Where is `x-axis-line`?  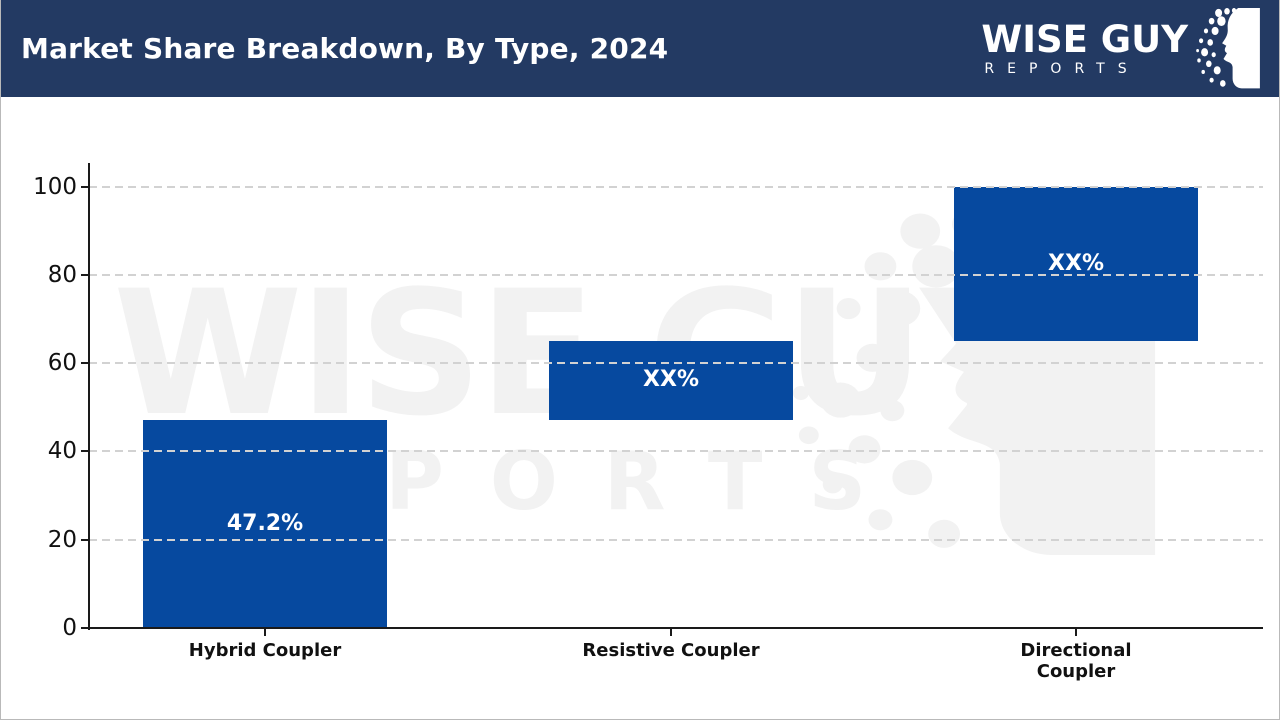
x-axis-line is located at coordinates (675, 628).